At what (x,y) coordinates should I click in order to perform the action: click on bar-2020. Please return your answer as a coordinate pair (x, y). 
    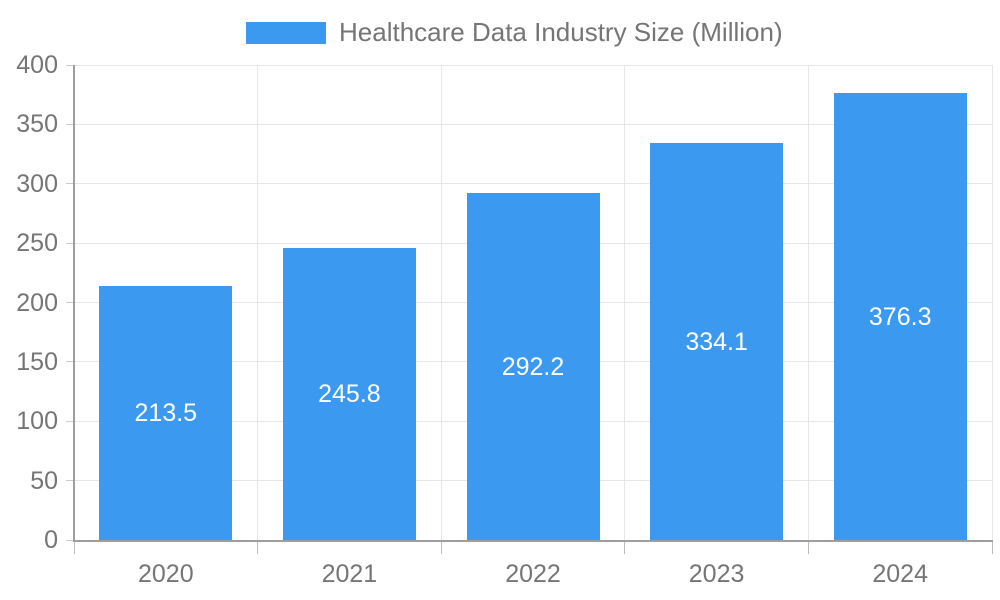
    Looking at the image, I should click on (166, 413).